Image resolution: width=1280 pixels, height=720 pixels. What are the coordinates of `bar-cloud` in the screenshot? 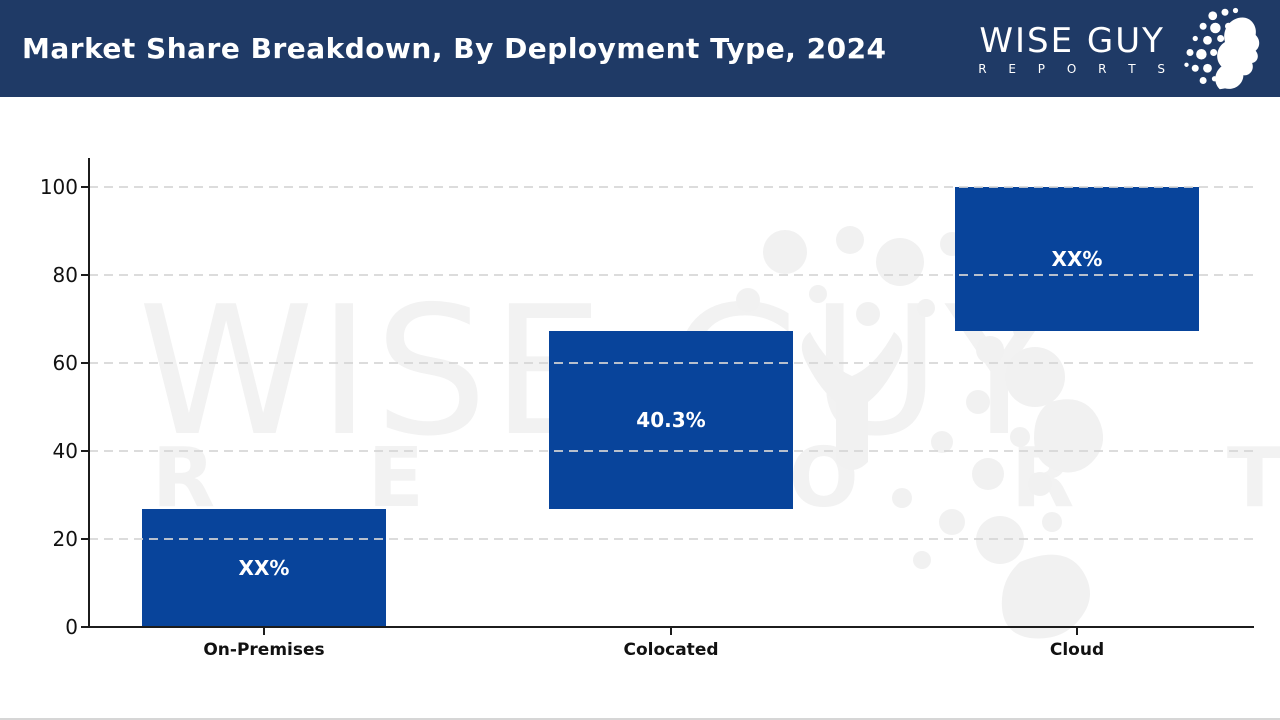 It's located at (1077, 259).